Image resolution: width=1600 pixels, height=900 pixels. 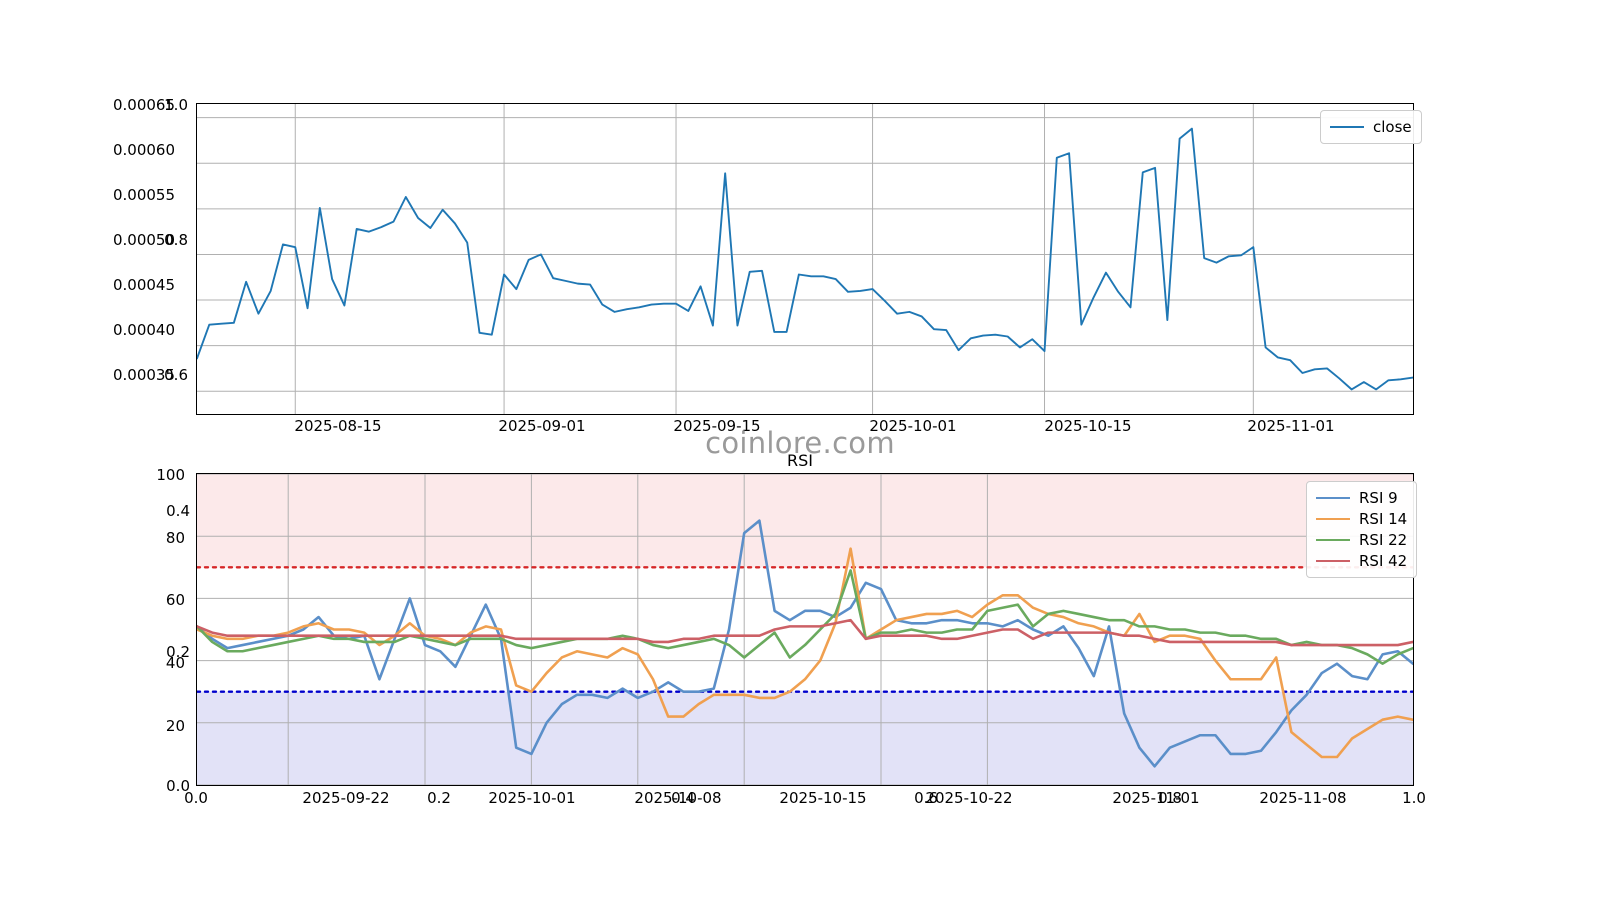 I want to click on rsi-xtick-overlay-1: 0.2, so click(x=439, y=798).